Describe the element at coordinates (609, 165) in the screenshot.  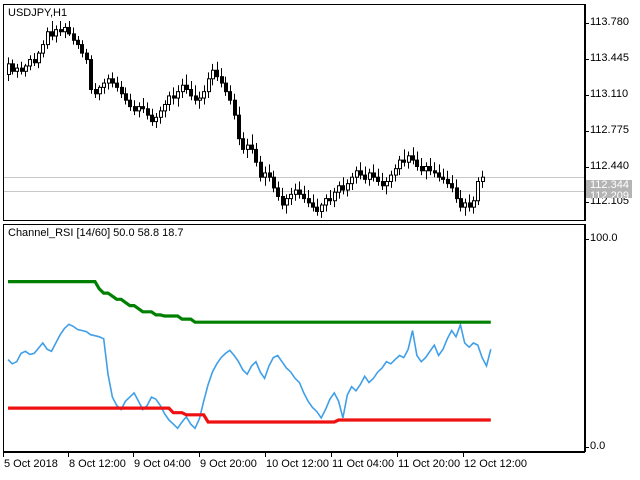
I see `price-tick-label: 112.440` at that location.